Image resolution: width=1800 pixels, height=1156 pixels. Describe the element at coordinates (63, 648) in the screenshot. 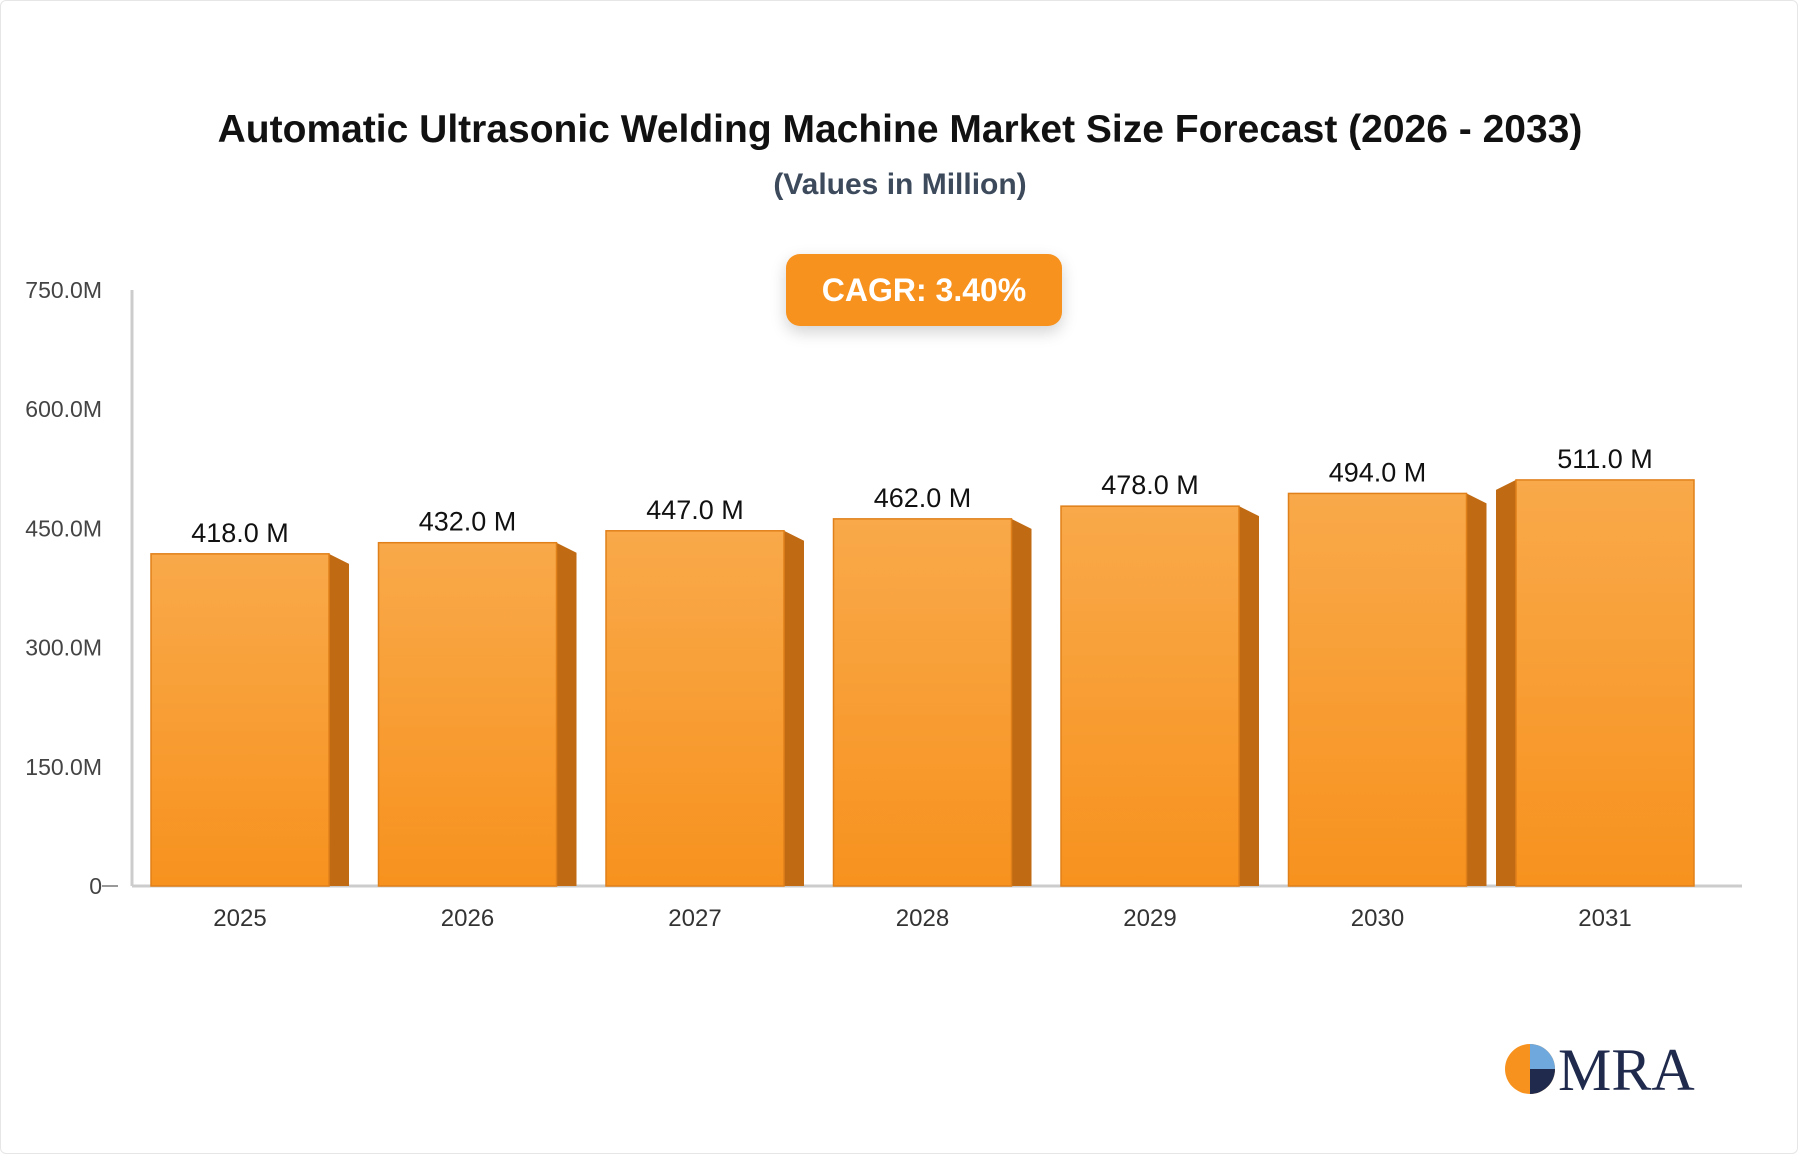

I see `y-tick-label: 300.0M` at that location.